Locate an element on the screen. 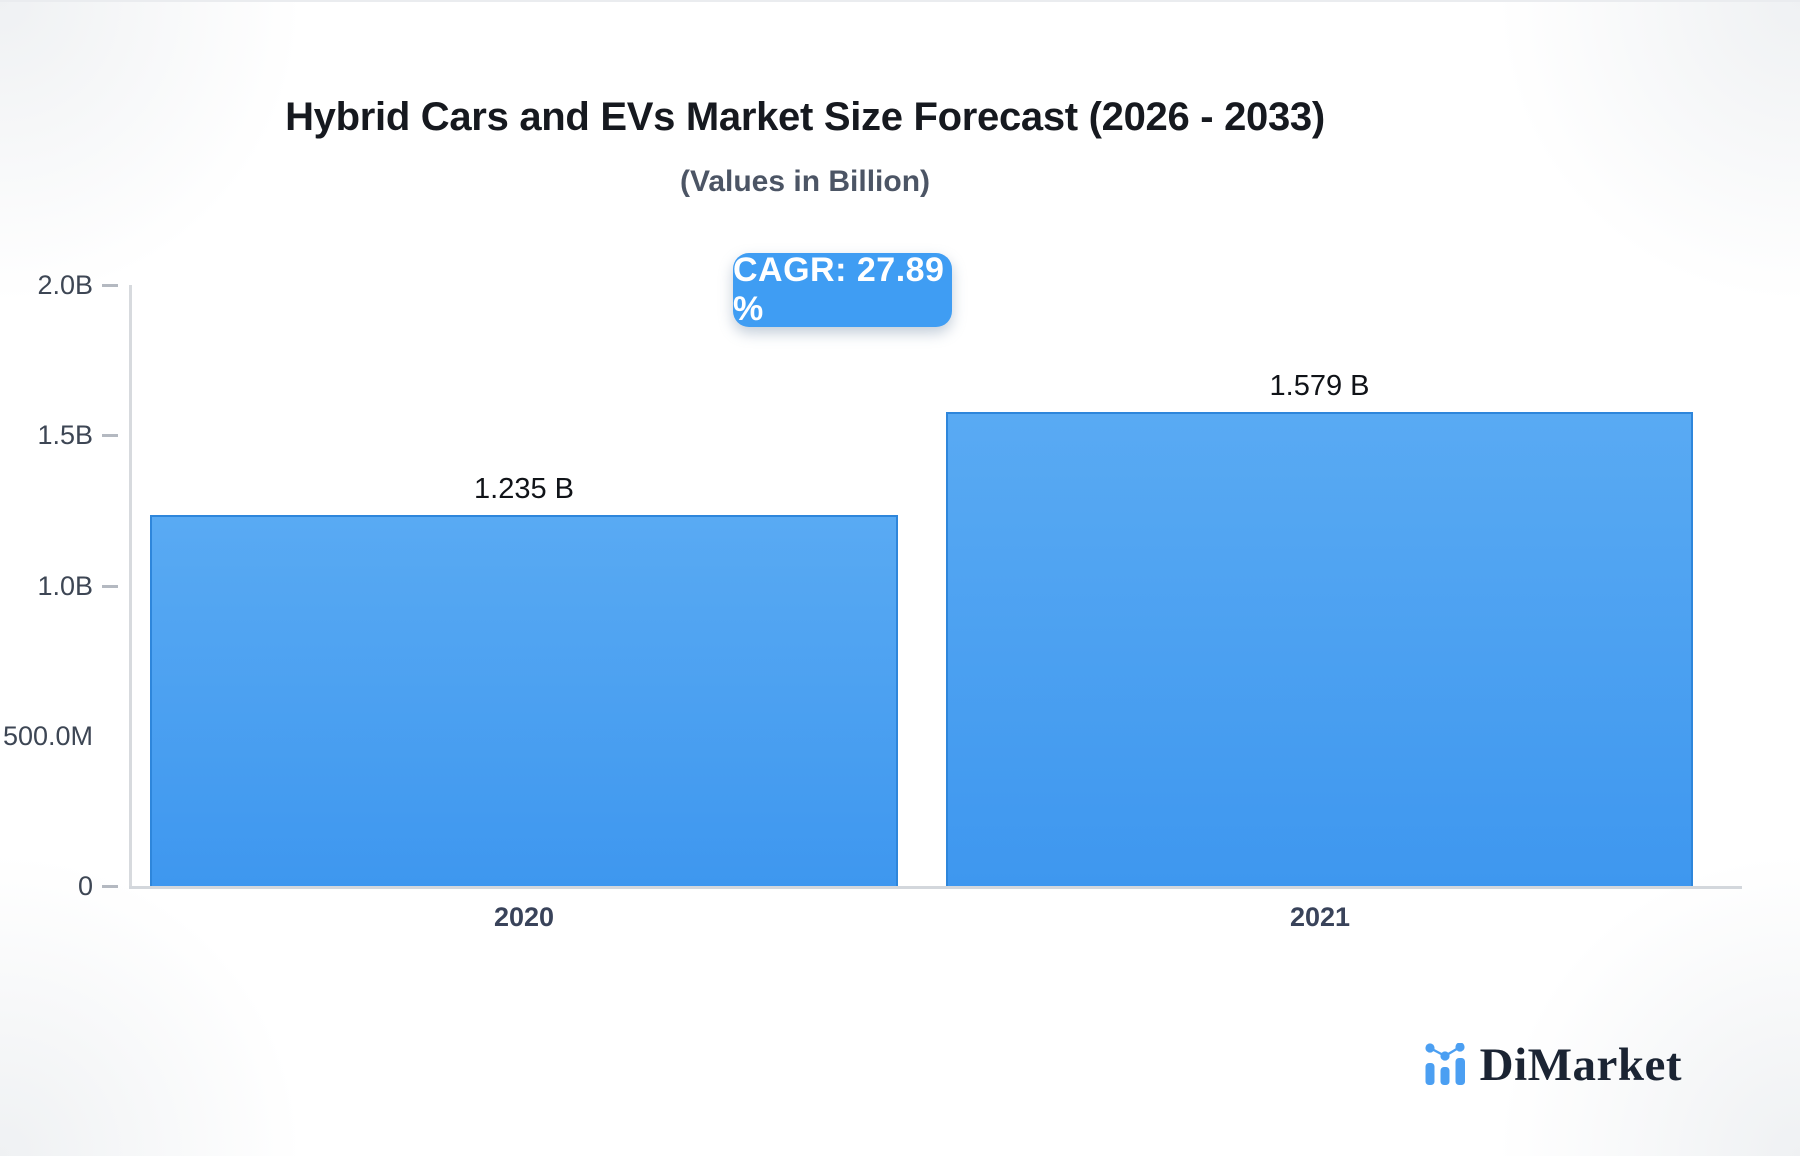 The image size is (1800, 1156). cagr-badge: CAGR: 27.89 % is located at coordinates (842, 289).